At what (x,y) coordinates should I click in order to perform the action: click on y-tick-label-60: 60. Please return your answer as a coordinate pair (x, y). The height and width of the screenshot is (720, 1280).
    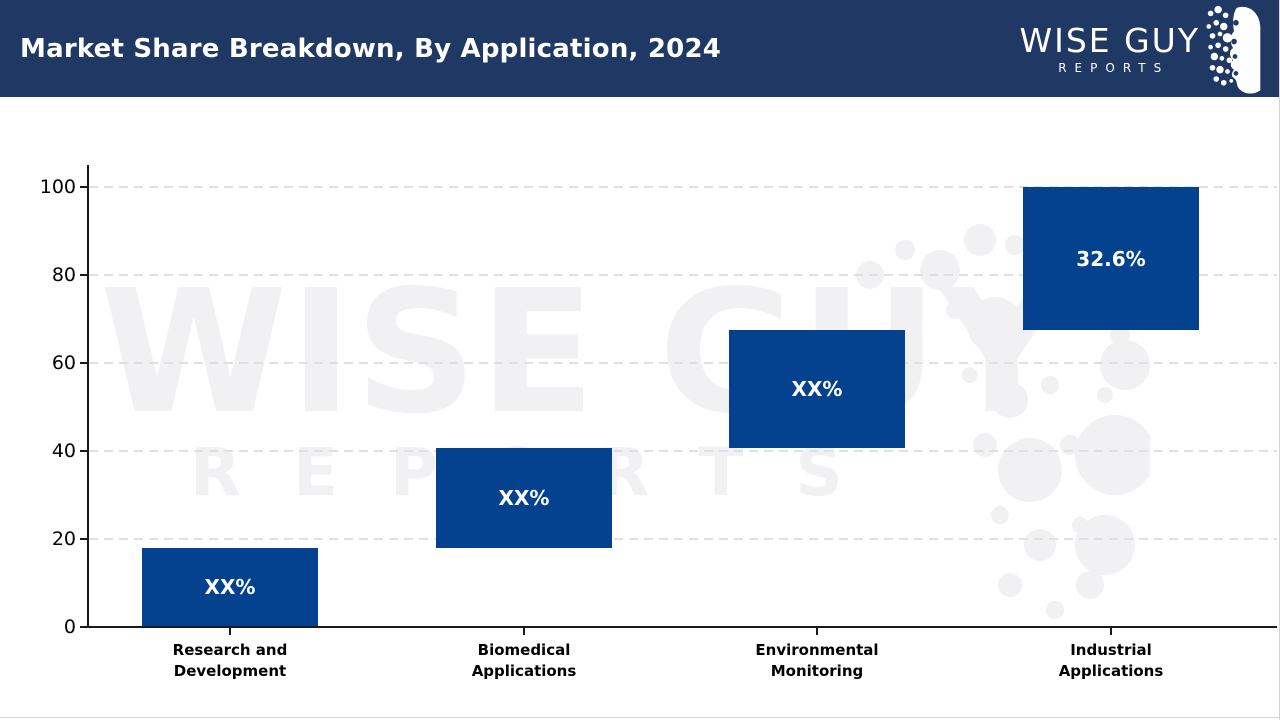
    Looking at the image, I should click on (63, 363).